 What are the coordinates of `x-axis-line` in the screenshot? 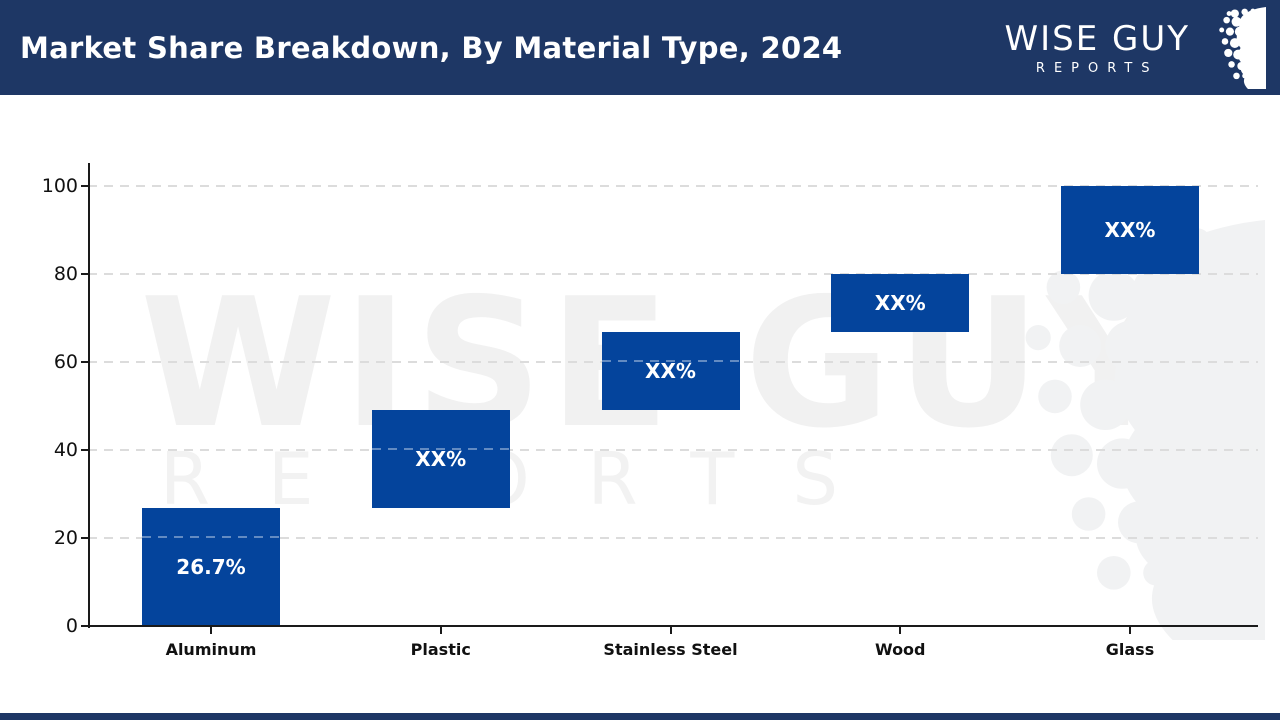 It's located at (673, 625).